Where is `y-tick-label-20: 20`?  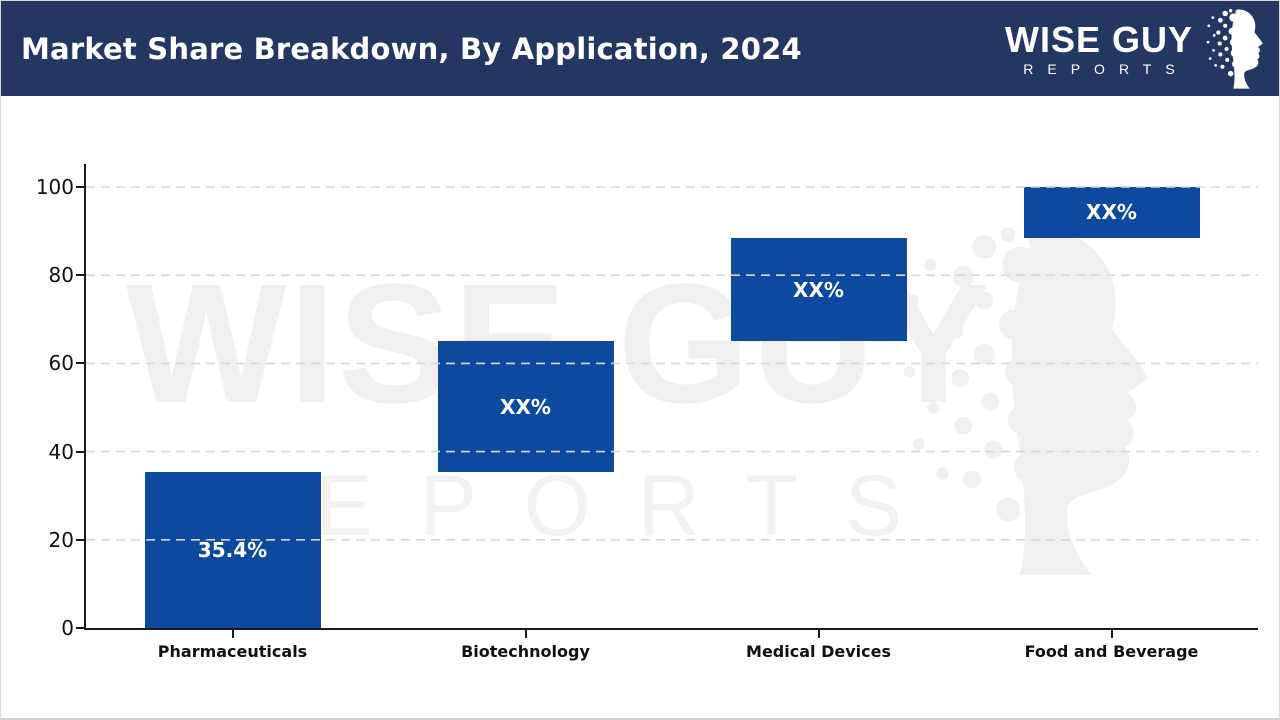 y-tick-label-20: 20 is located at coordinates (61, 539).